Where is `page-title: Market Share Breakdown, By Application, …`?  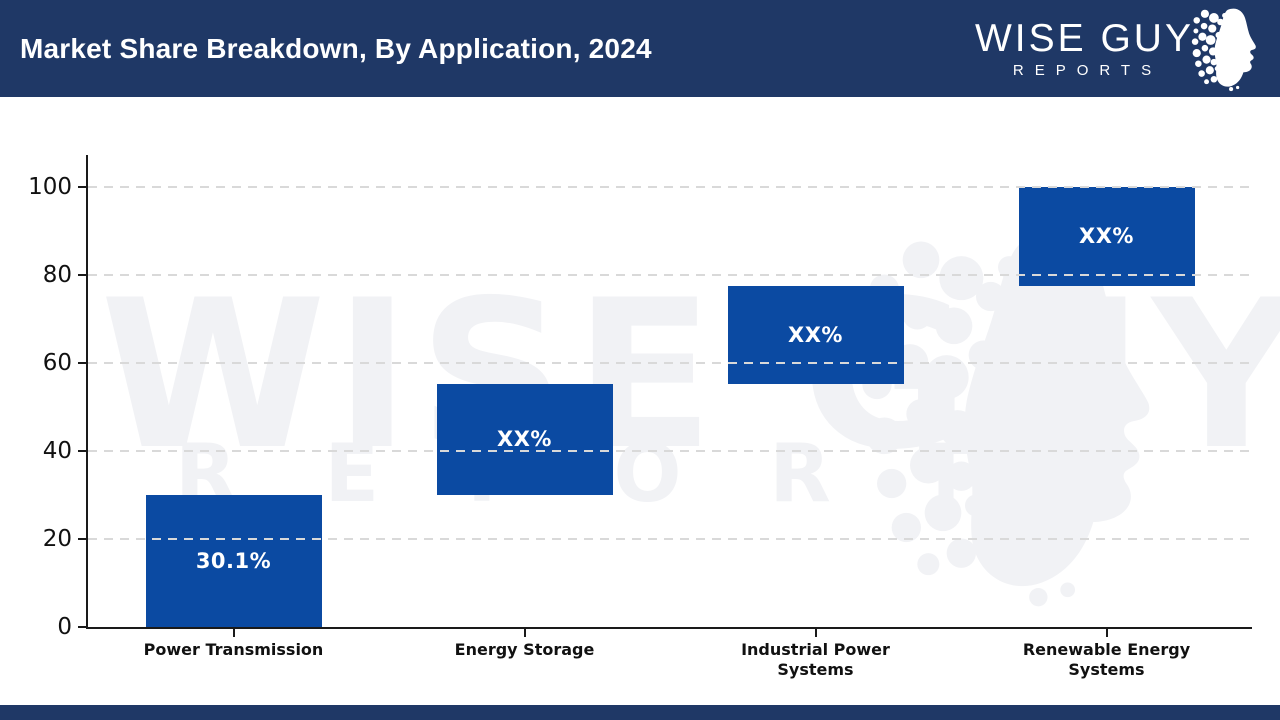 page-title: Market Share Breakdown, By Application, … is located at coordinates (336, 48).